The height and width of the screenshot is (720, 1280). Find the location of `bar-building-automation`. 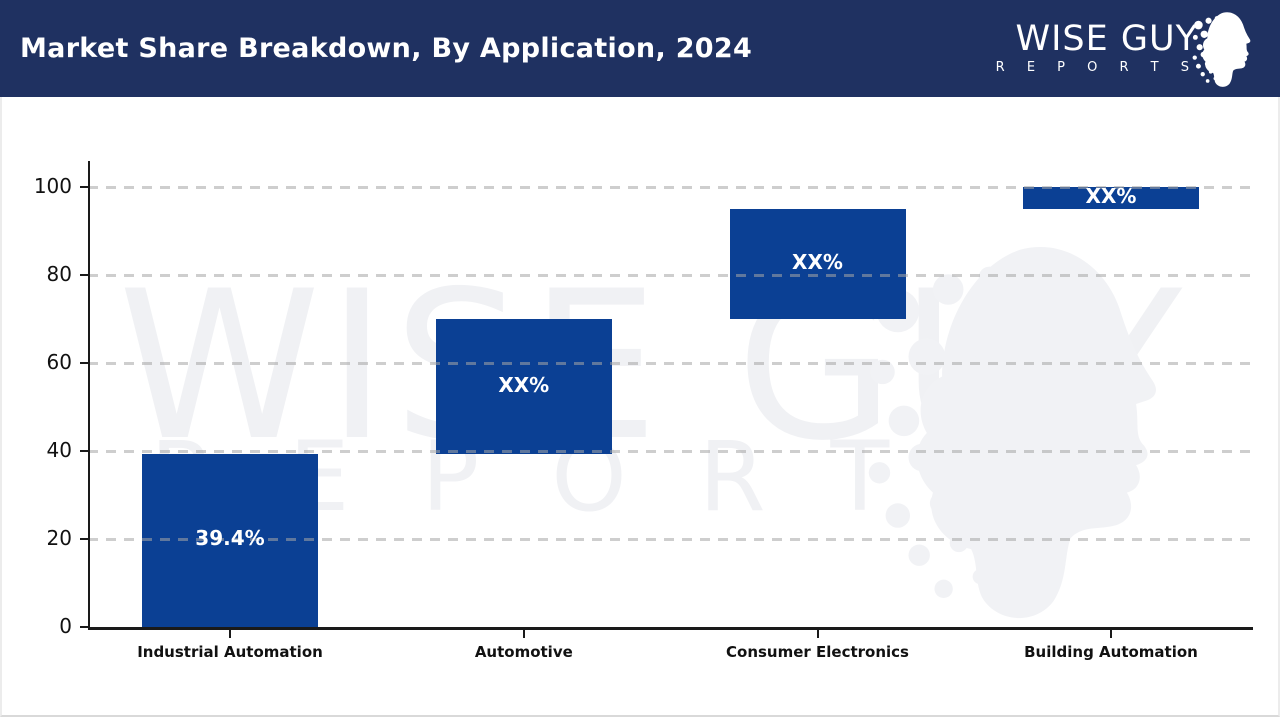

bar-building-automation is located at coordinates (1111, 198).